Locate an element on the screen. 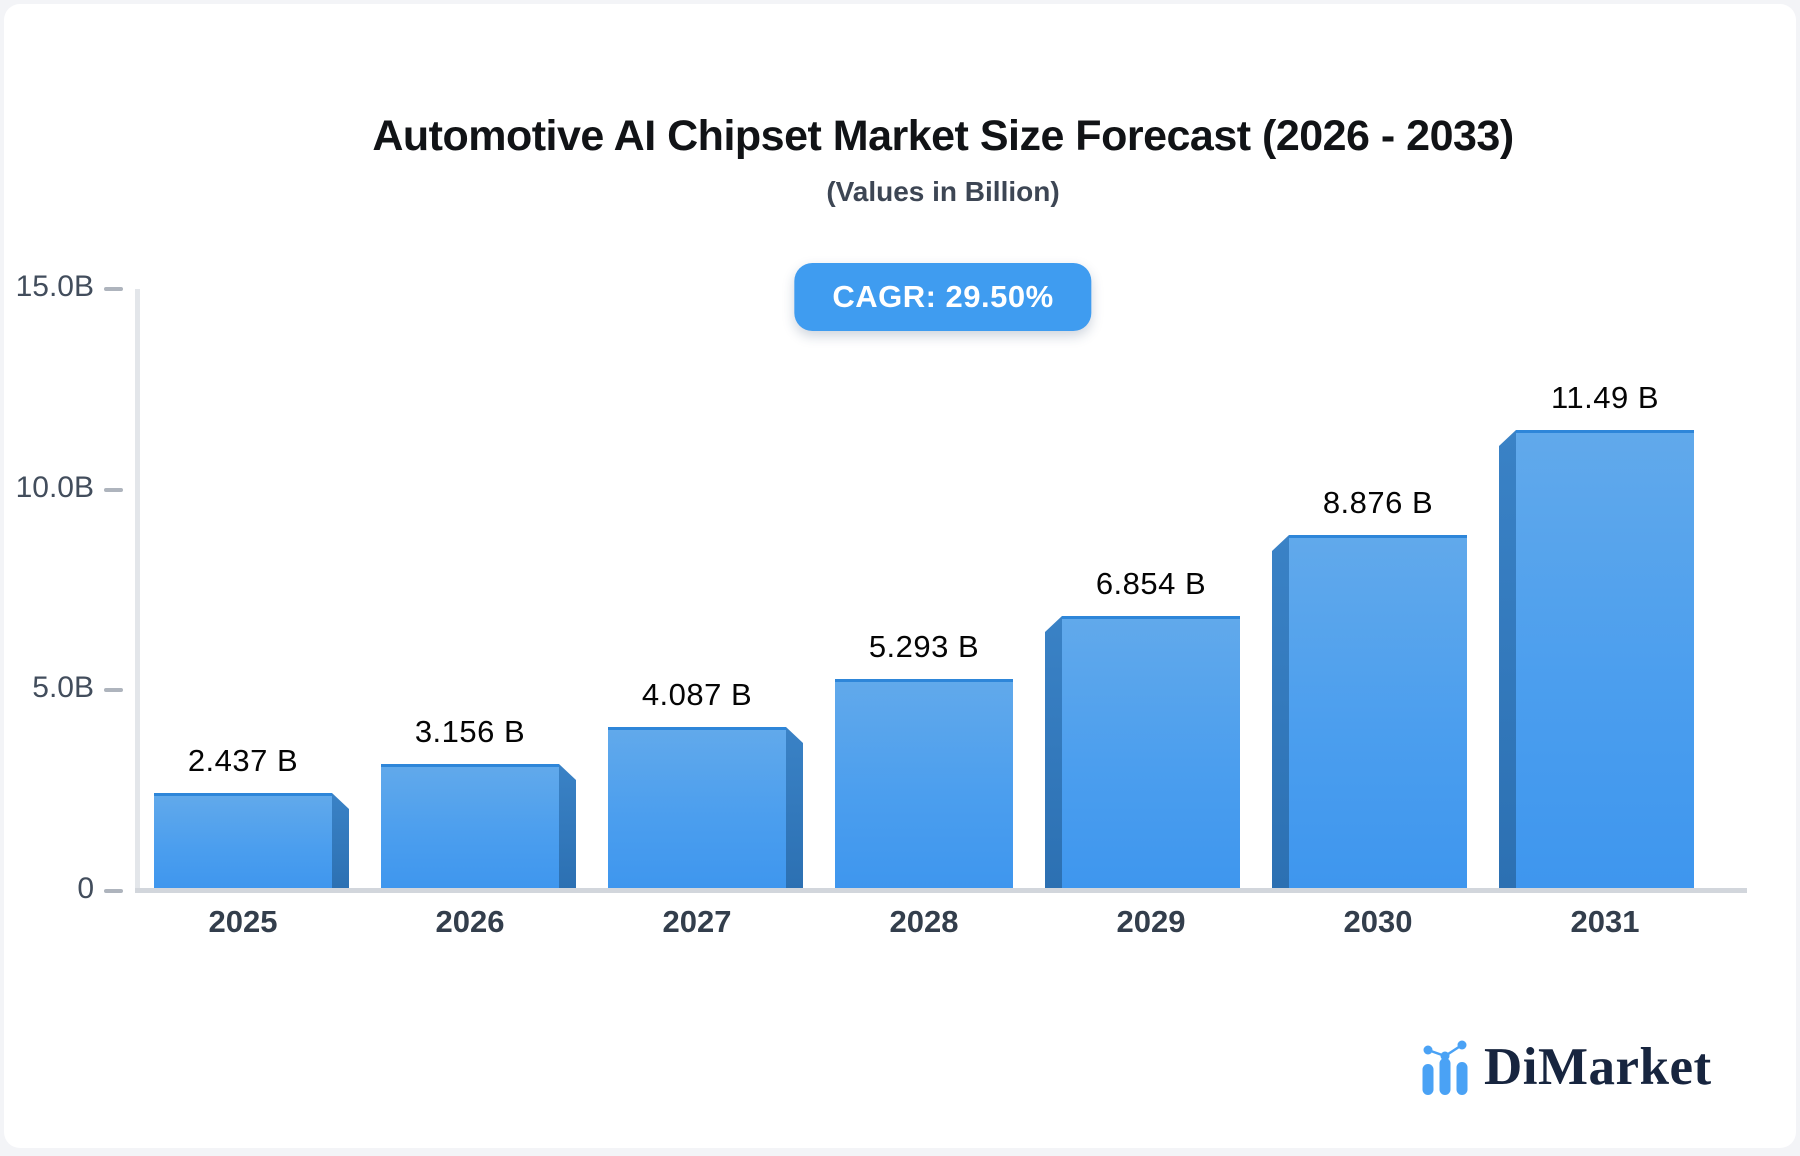 This screenshot has height=1156, width=1800. bar-2025 is located at coordinates (243, 842).